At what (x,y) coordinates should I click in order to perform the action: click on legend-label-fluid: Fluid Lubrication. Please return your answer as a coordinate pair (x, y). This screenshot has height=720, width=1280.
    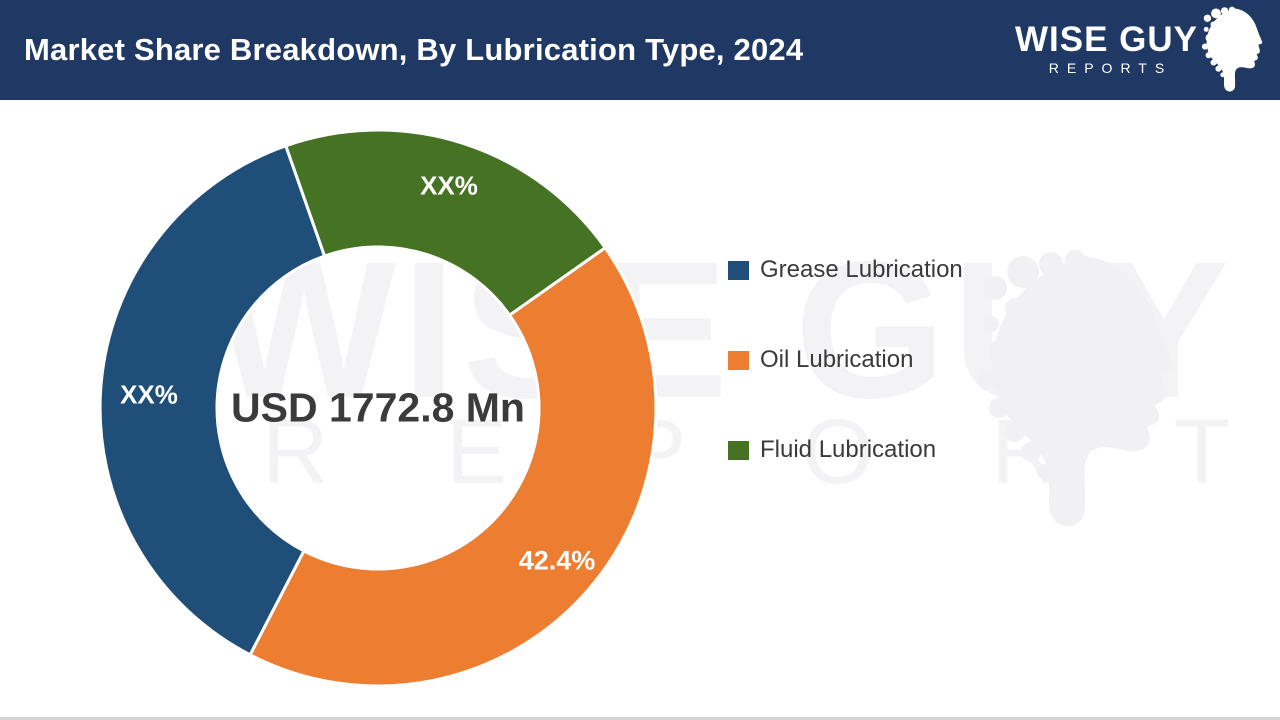
    Looking at the image, I should click on (848, 449).